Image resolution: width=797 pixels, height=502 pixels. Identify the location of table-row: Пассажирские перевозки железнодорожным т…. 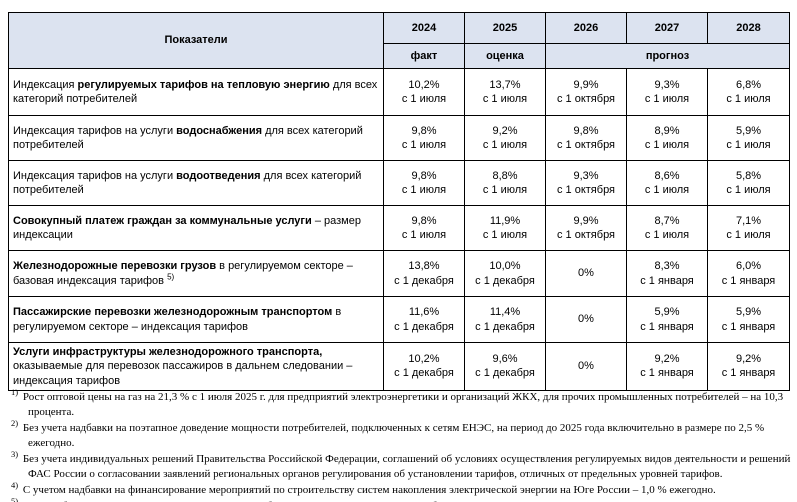
(399, 319).